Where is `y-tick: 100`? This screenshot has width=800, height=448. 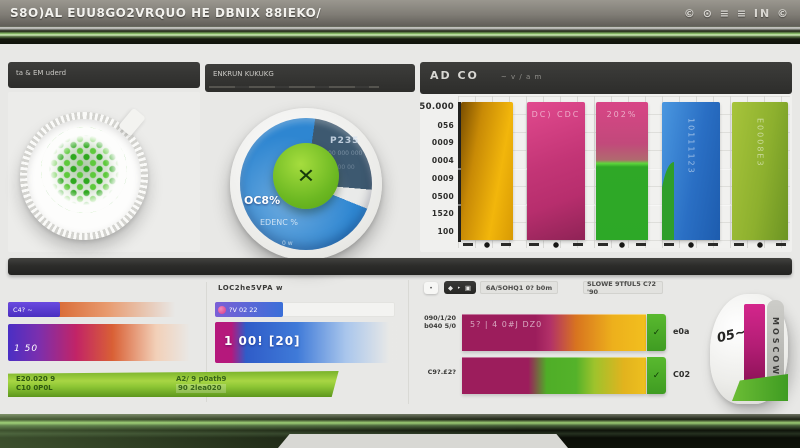
y-tick: 100 is located at coordinates (445, 231).